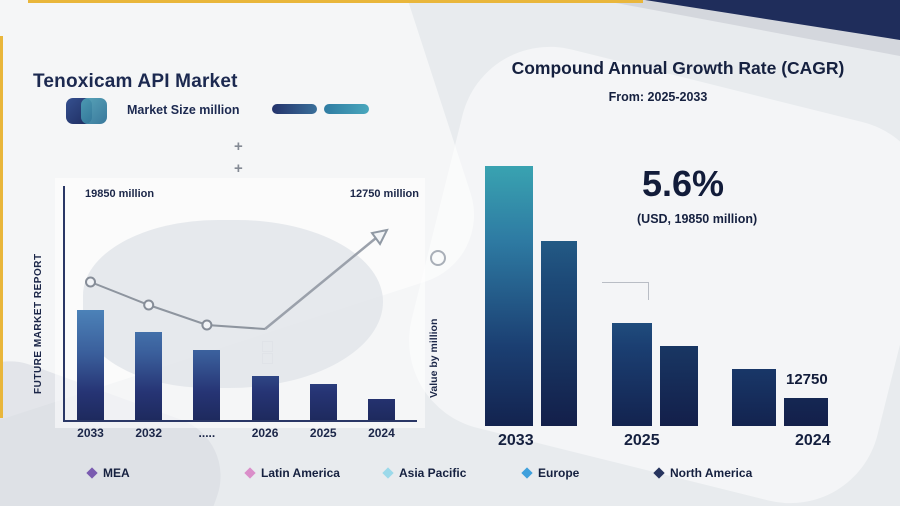 The height and width of the screenshot is (506, 900). I want to click on bar-value-callout: 12750, so click(807, 379).